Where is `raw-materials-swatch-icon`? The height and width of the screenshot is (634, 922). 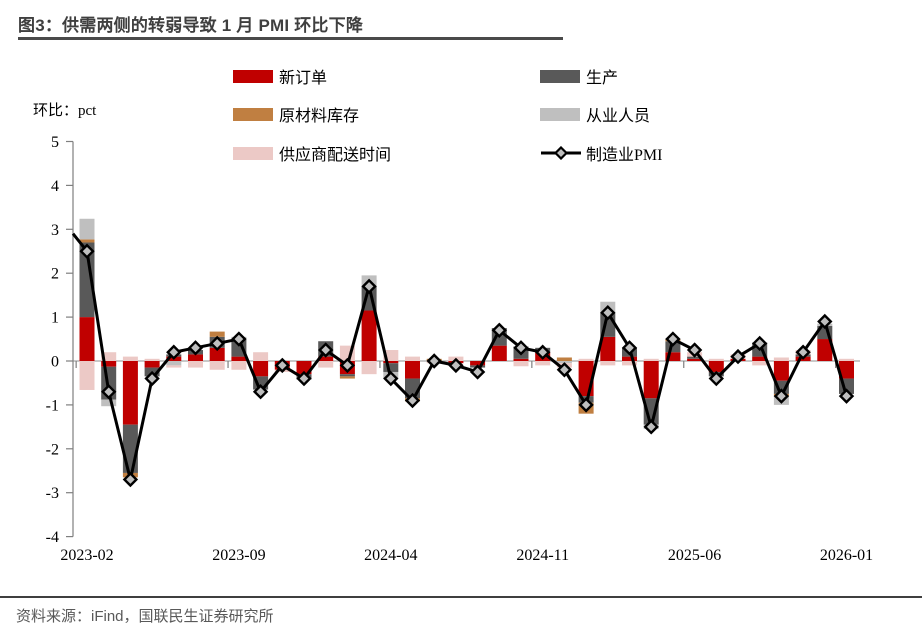
raw-materials-swatch-icon is located at coordinates (253, 114).